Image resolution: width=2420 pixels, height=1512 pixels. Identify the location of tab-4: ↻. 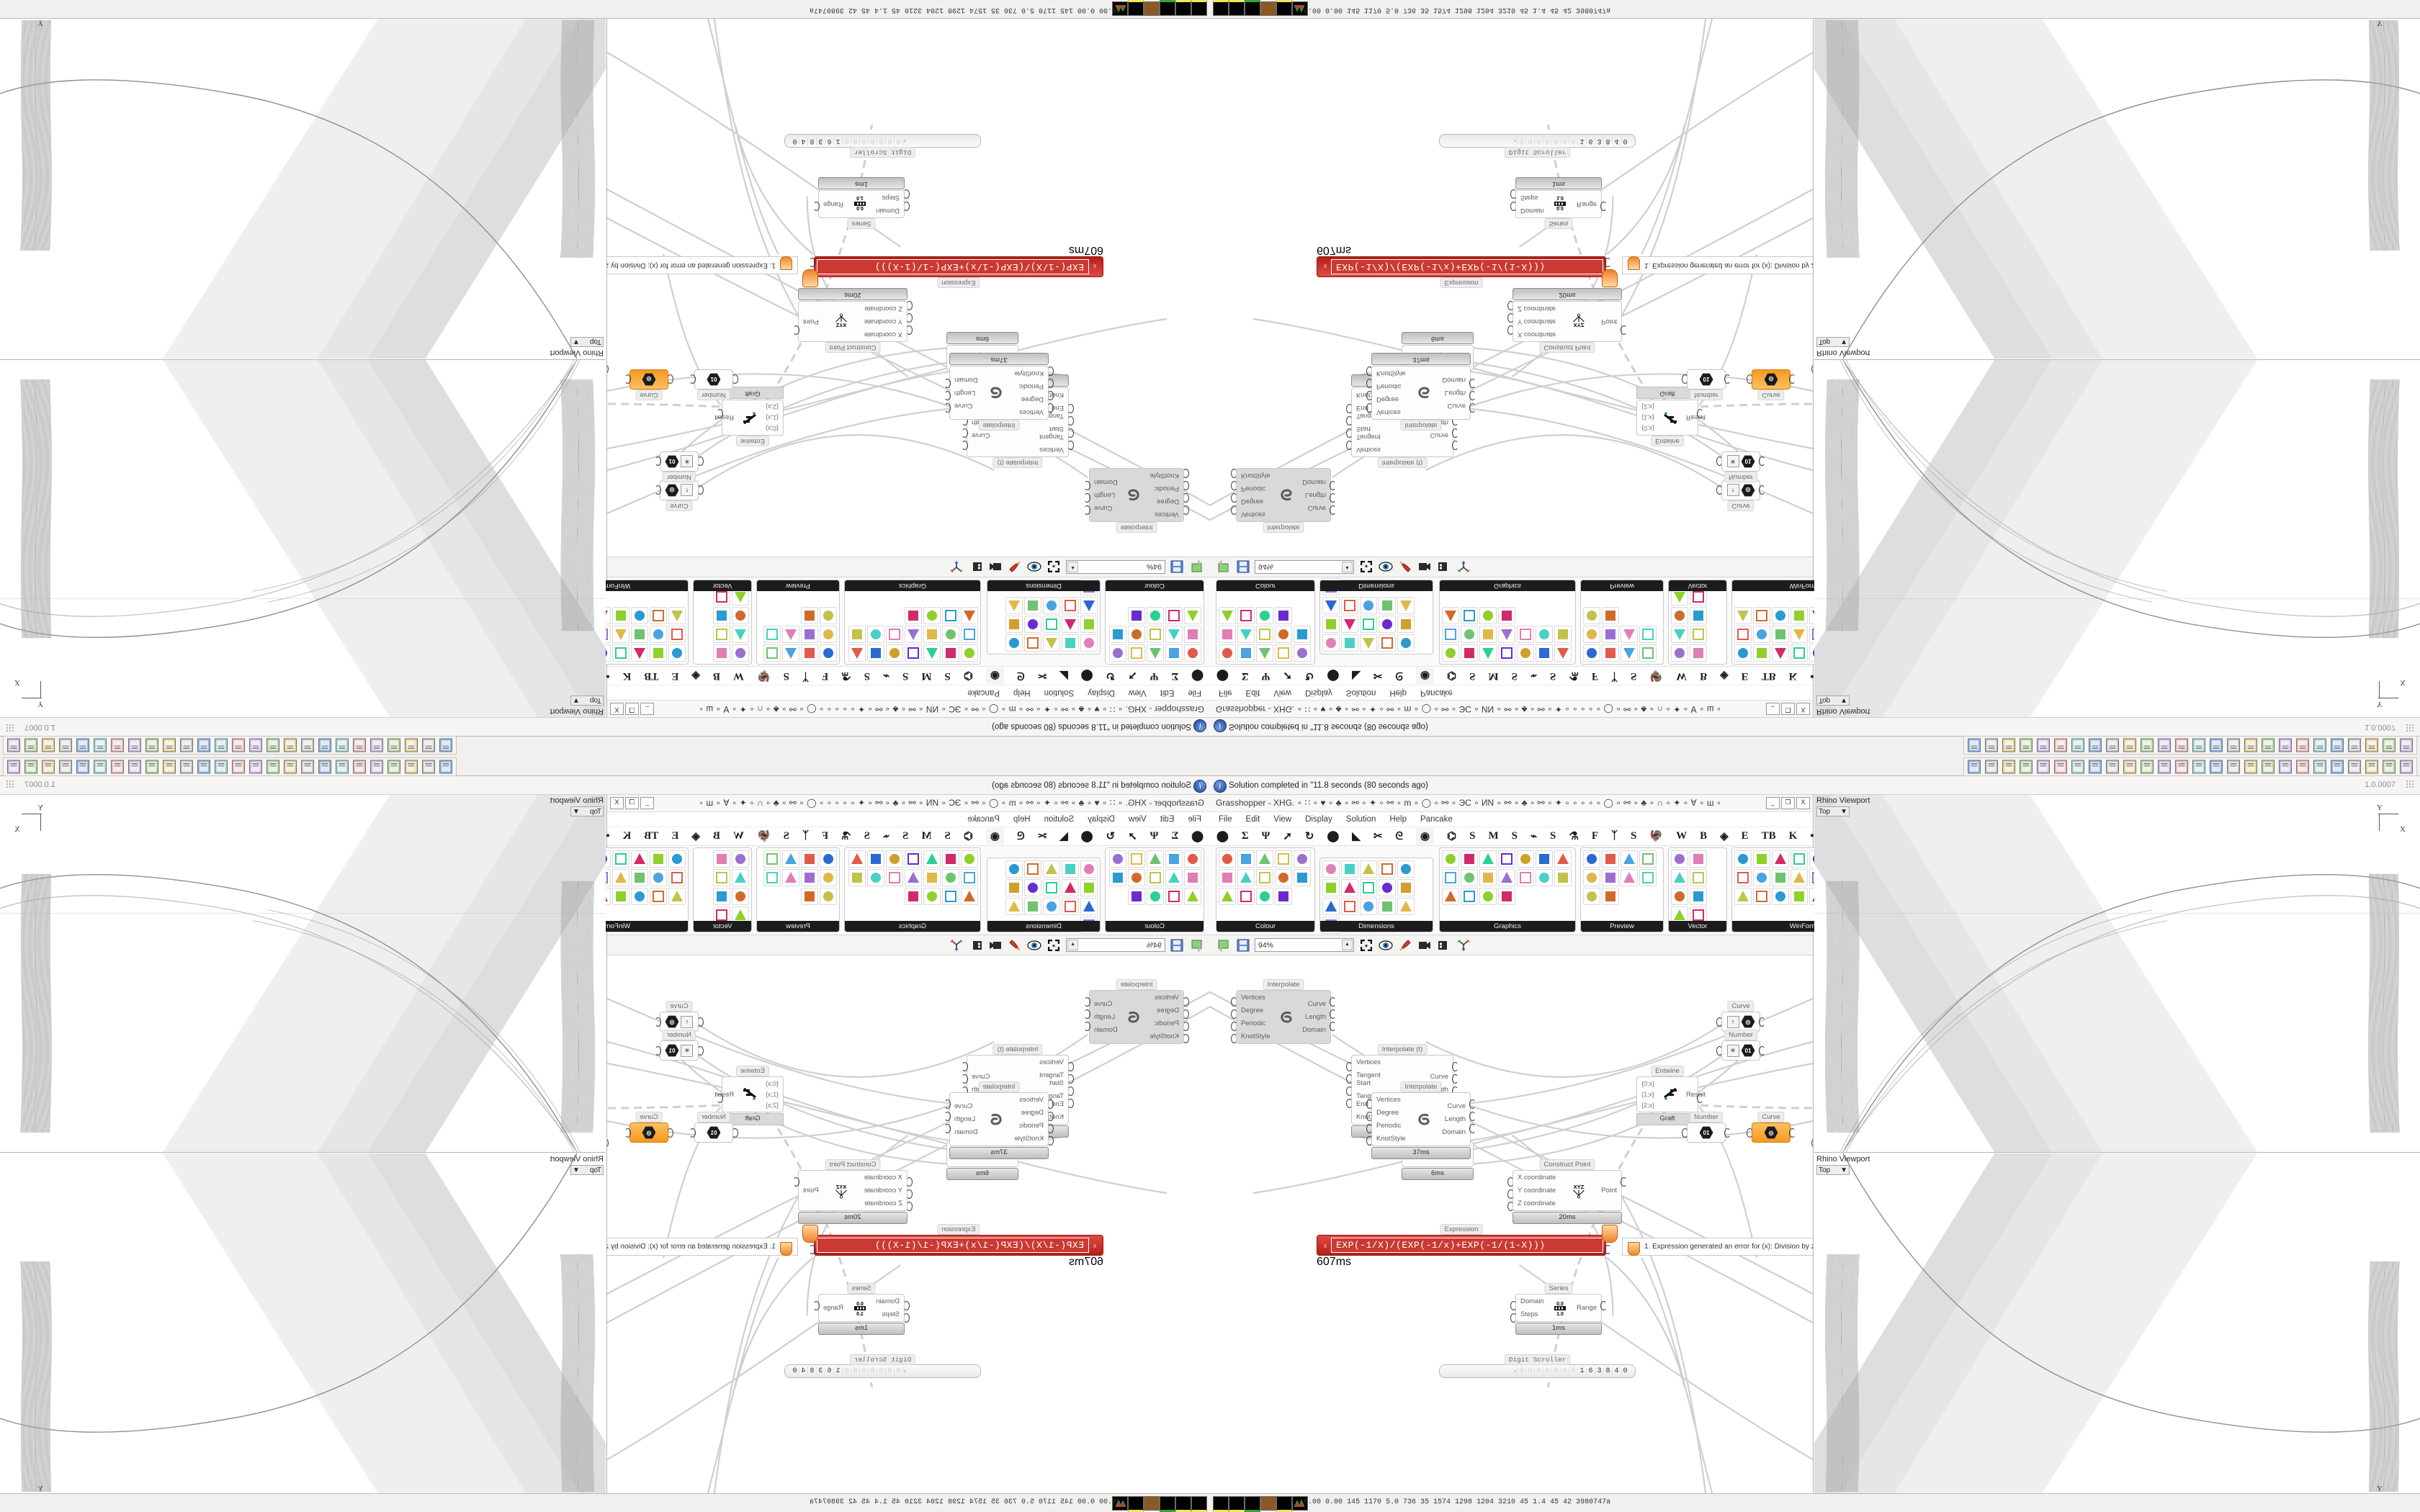
(1309, 675).